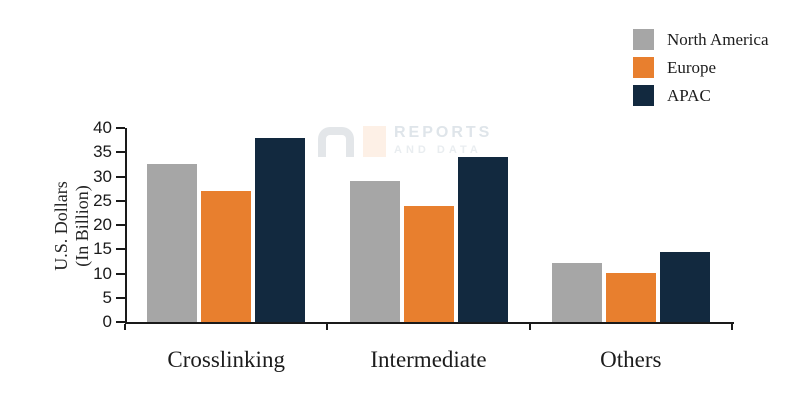 Image resolution: width=800 pixels, height=401 pixels. I want to click on watermark-text-block: REPORTS AND DATA, so click(443, 140).